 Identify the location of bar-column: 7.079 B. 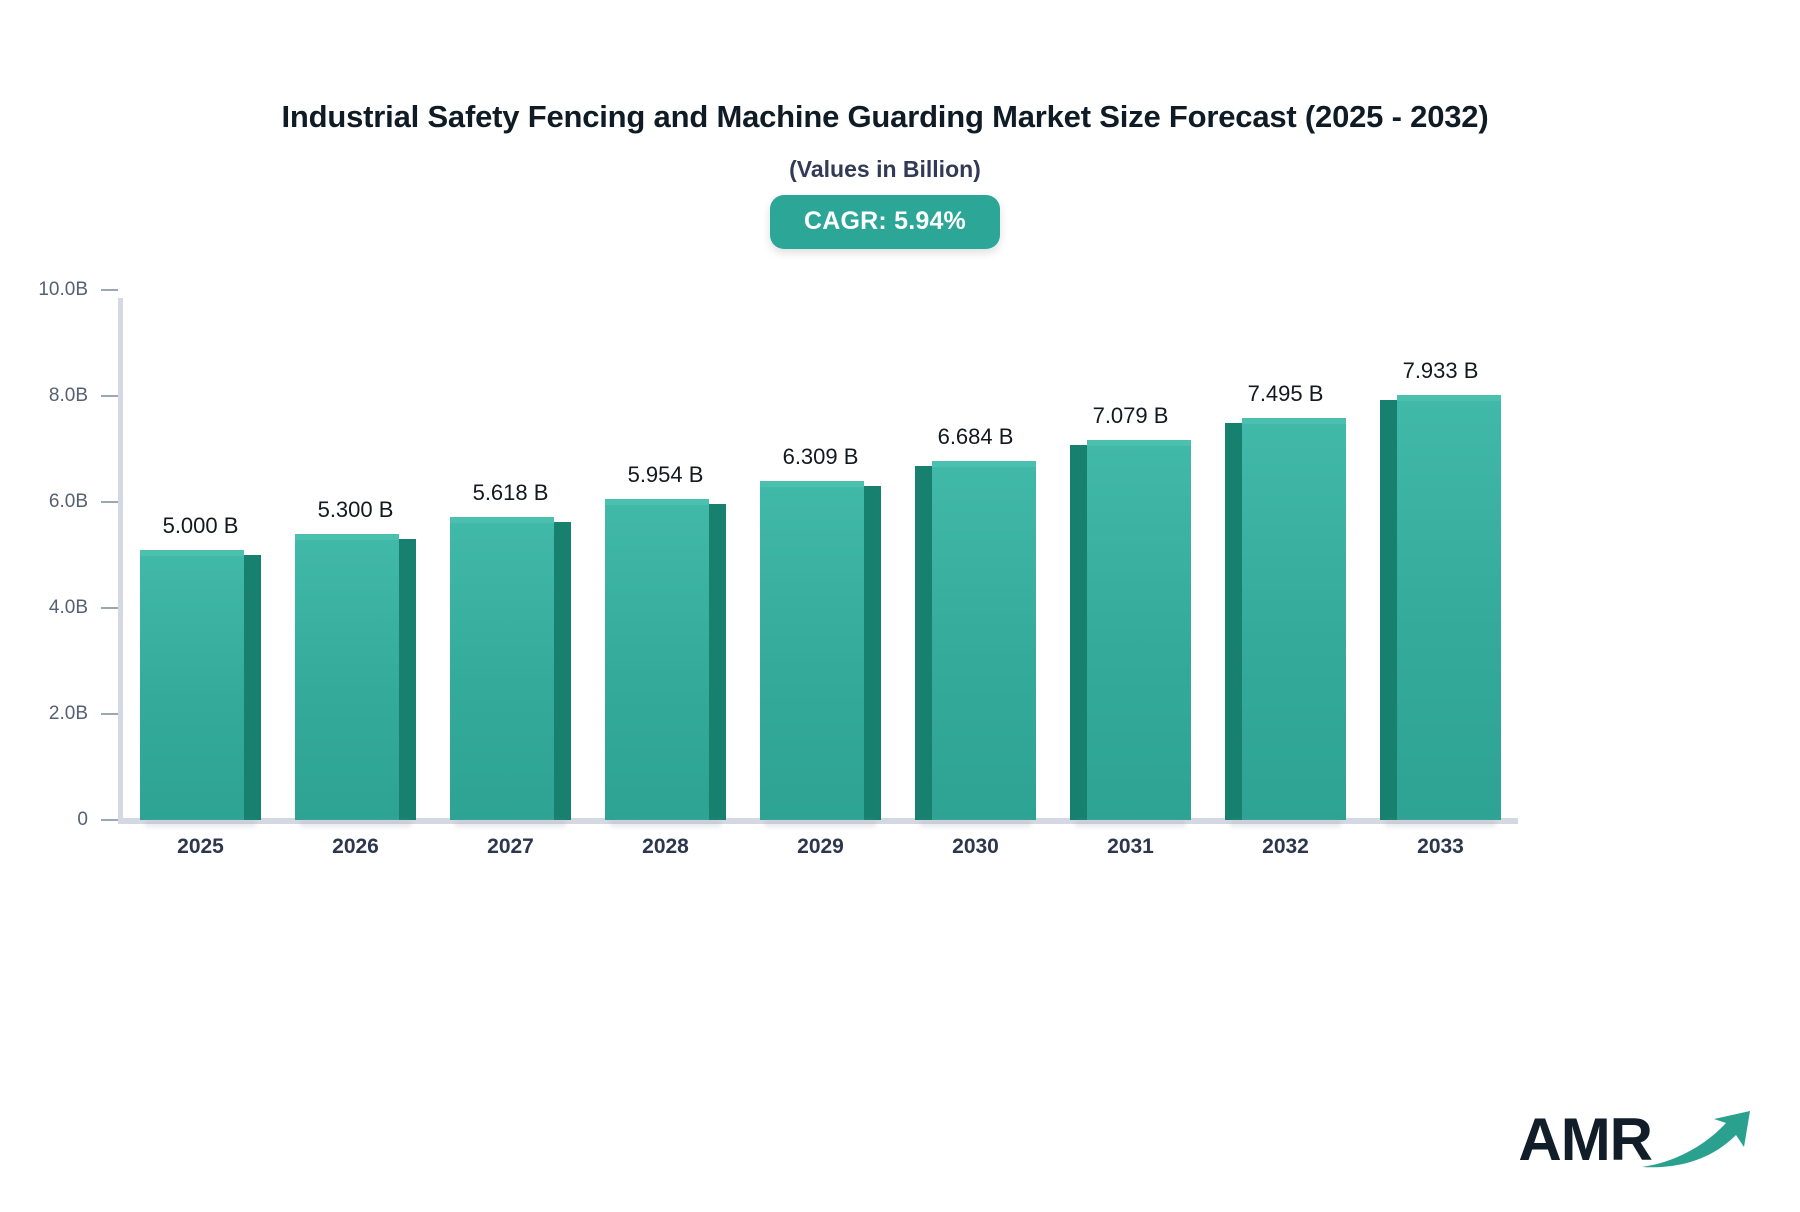
(1130, 558).